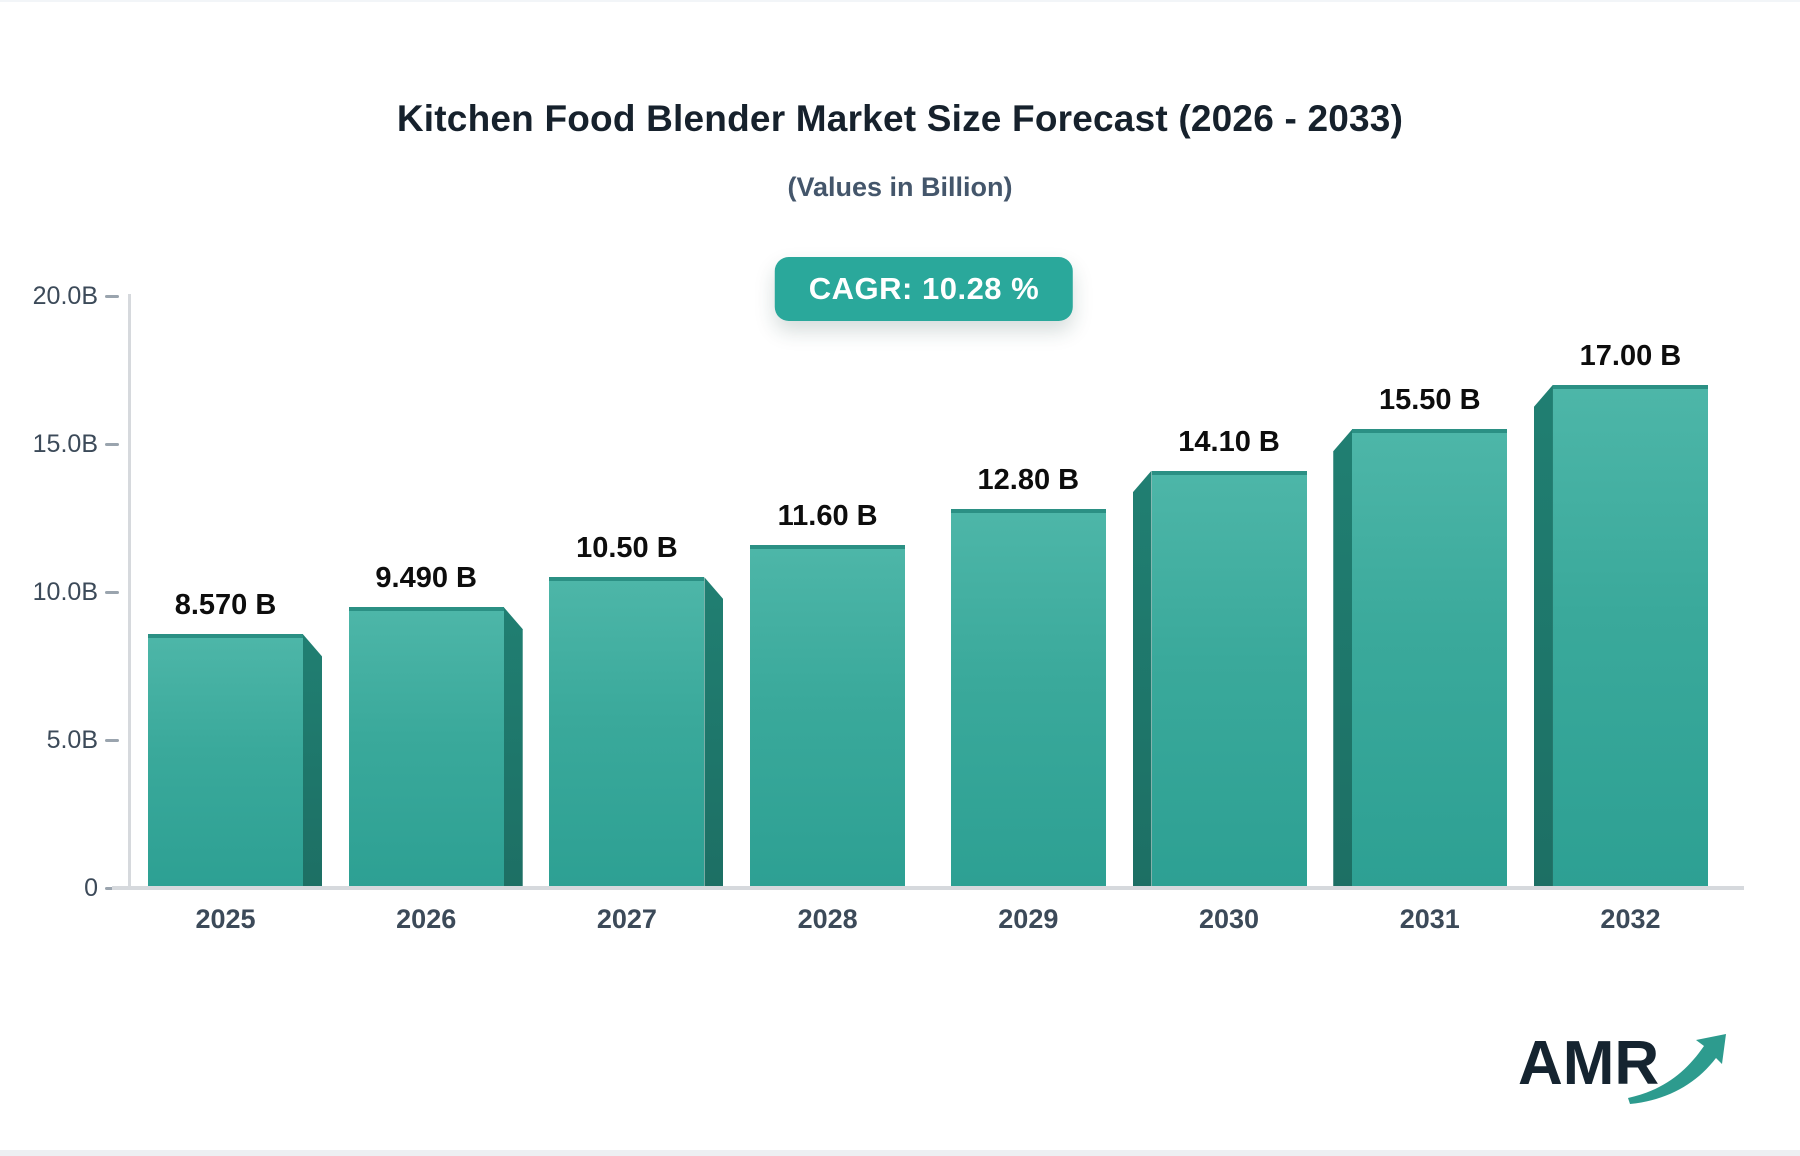 The width and height of the screenshot is (1800, 1156). Describe the element at coordinates (1630, 919) in the screenshot. I see `x-axis-label-2032: 2032` at that location.